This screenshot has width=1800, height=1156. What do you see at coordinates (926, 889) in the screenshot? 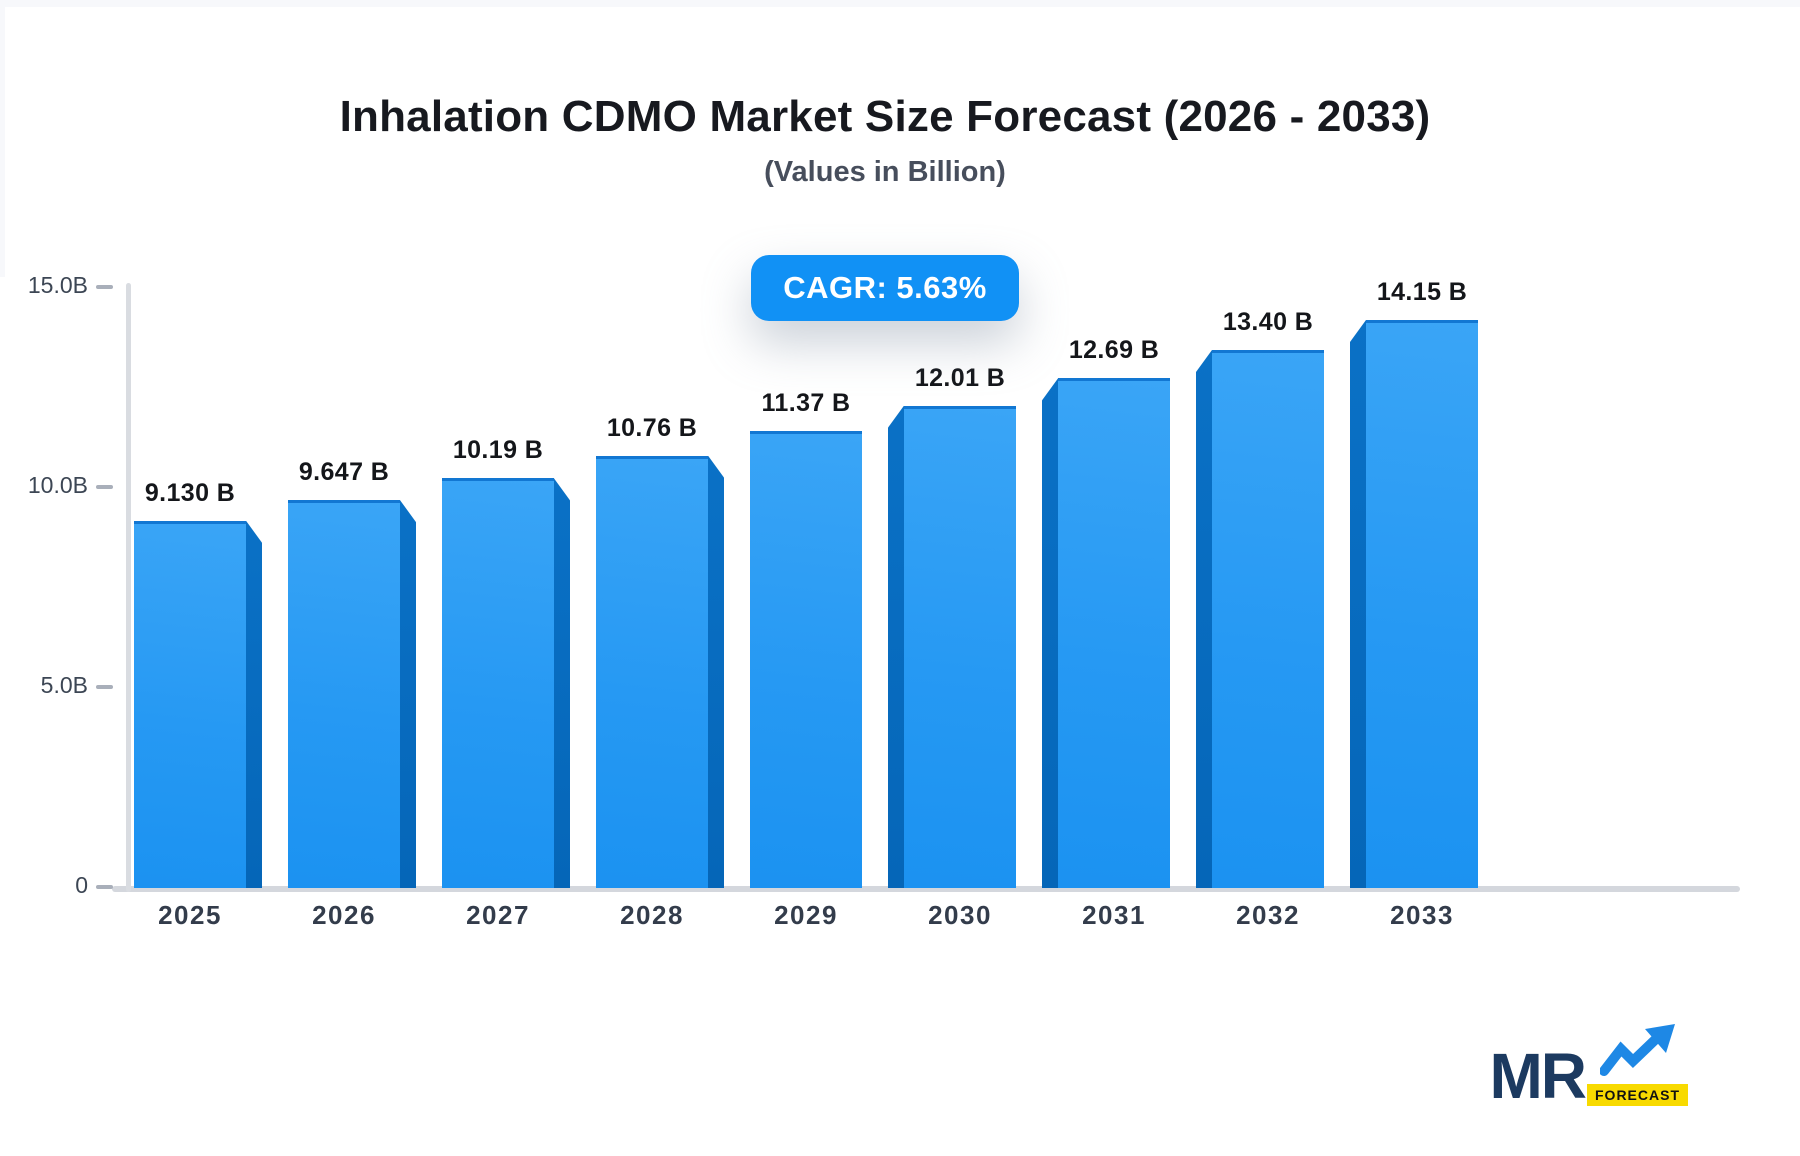
I see `x-axis-line` at bounding box center [926, 889].